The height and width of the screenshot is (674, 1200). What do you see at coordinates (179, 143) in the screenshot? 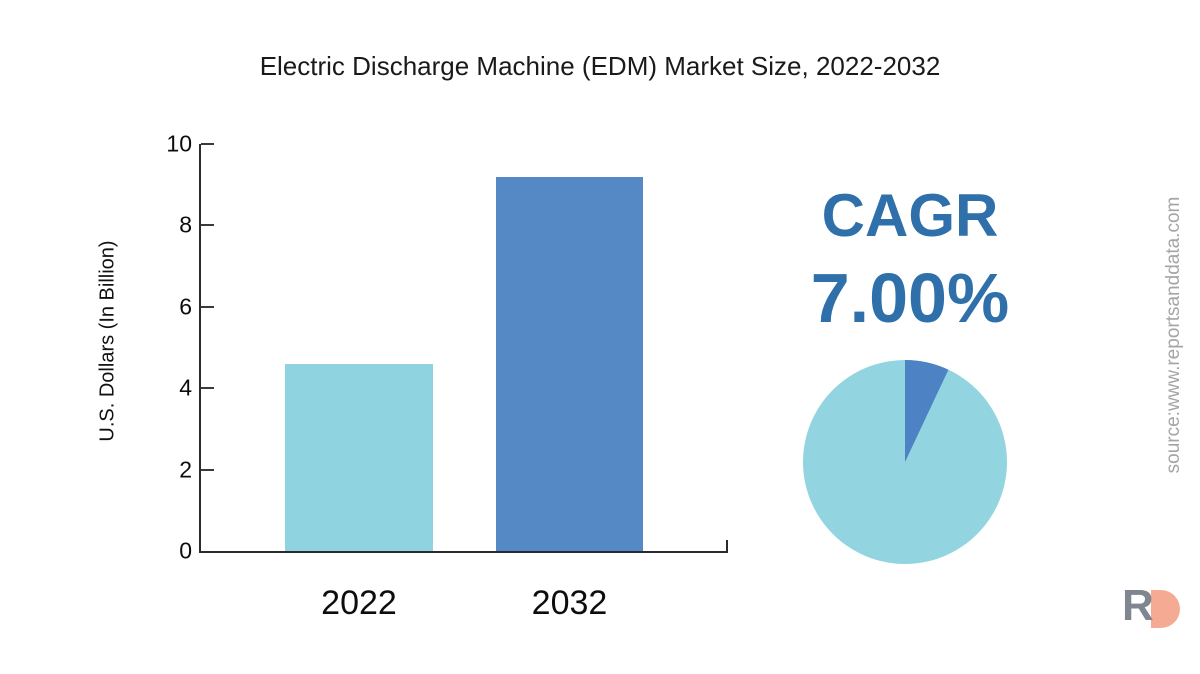
I see `y-tick-label-10: 10` at bounding box center [179, 143].